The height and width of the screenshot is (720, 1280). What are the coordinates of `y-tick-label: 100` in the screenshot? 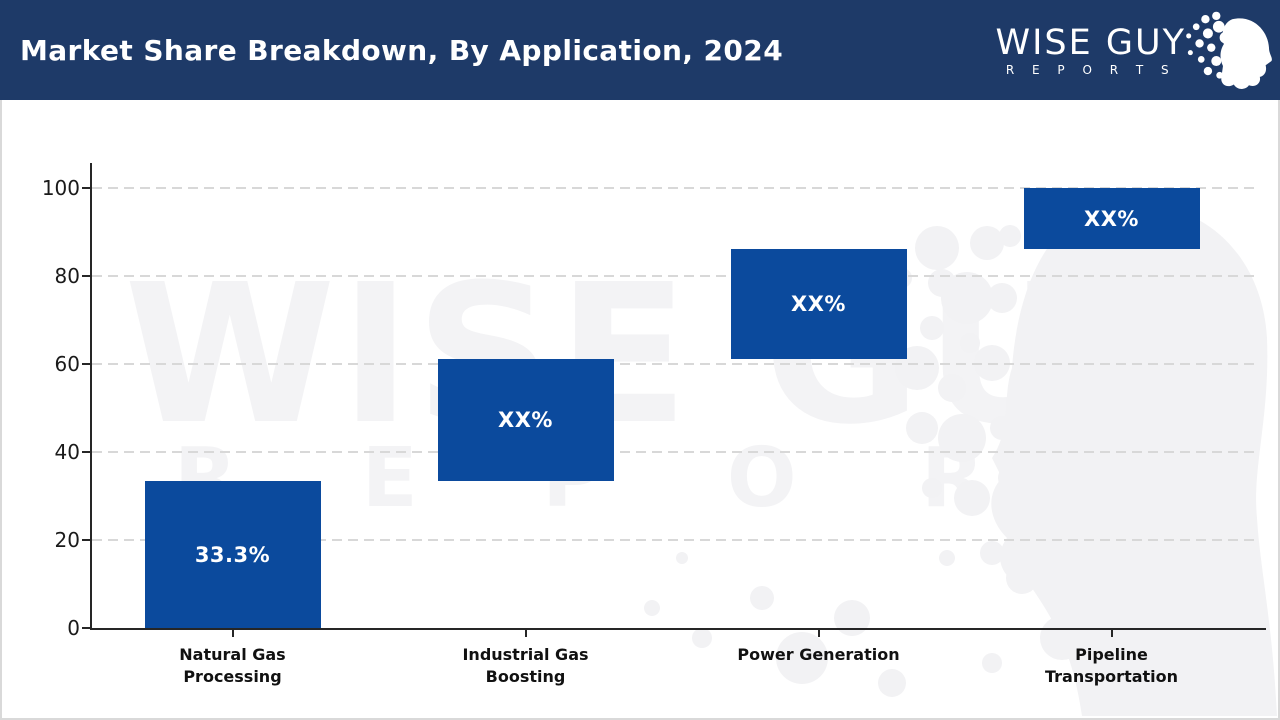 It's located at (60, 188).